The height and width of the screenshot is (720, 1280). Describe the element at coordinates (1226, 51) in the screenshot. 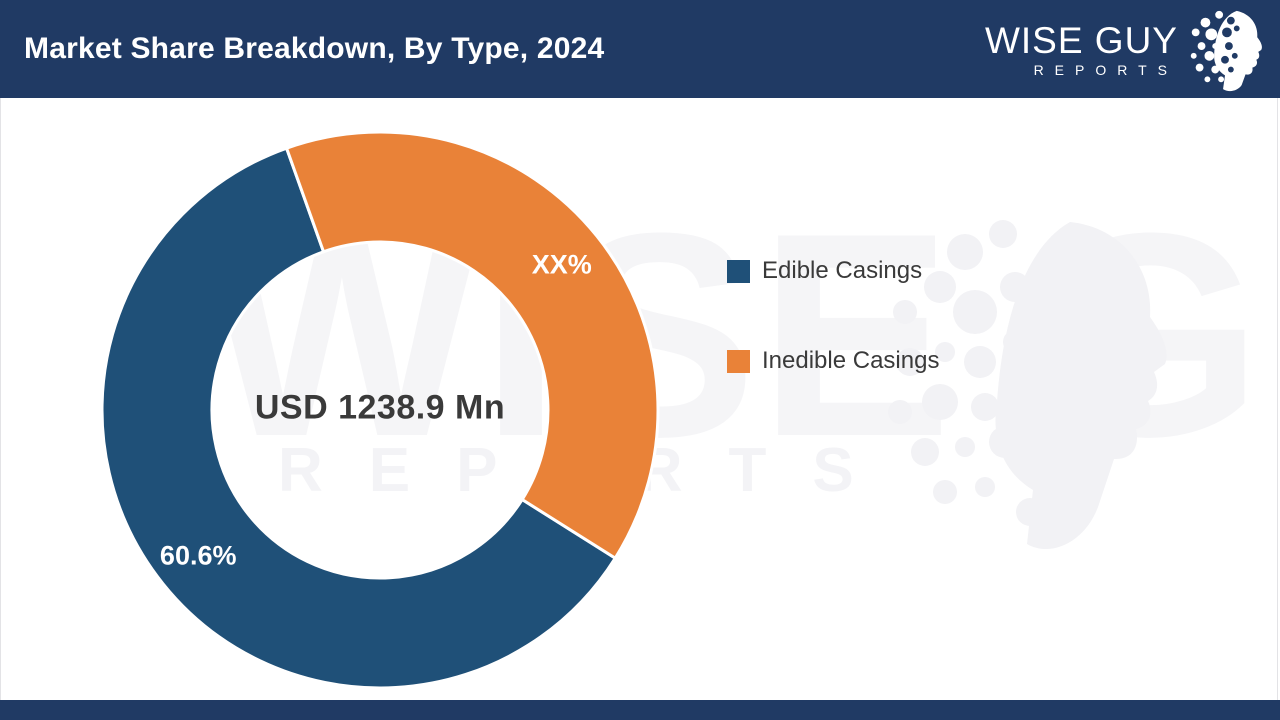

I see `logo-face-icon` at that location.